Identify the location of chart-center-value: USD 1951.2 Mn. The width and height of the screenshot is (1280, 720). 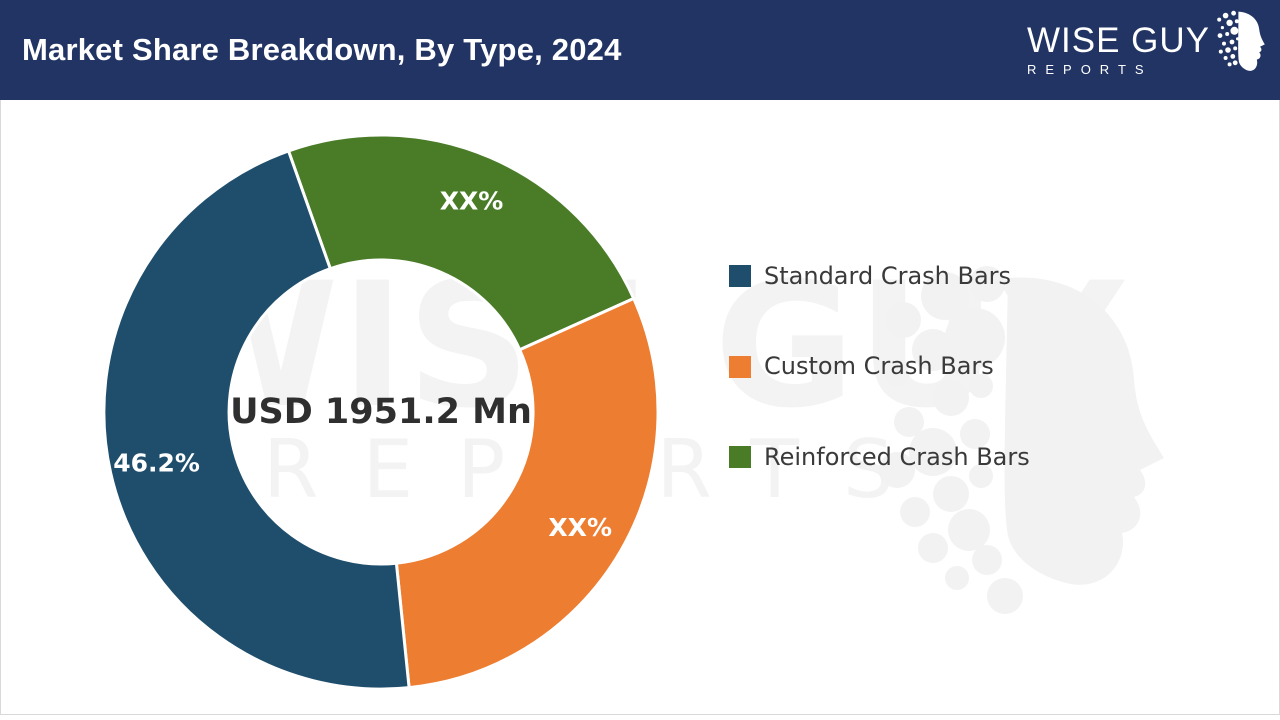
(381, 412).